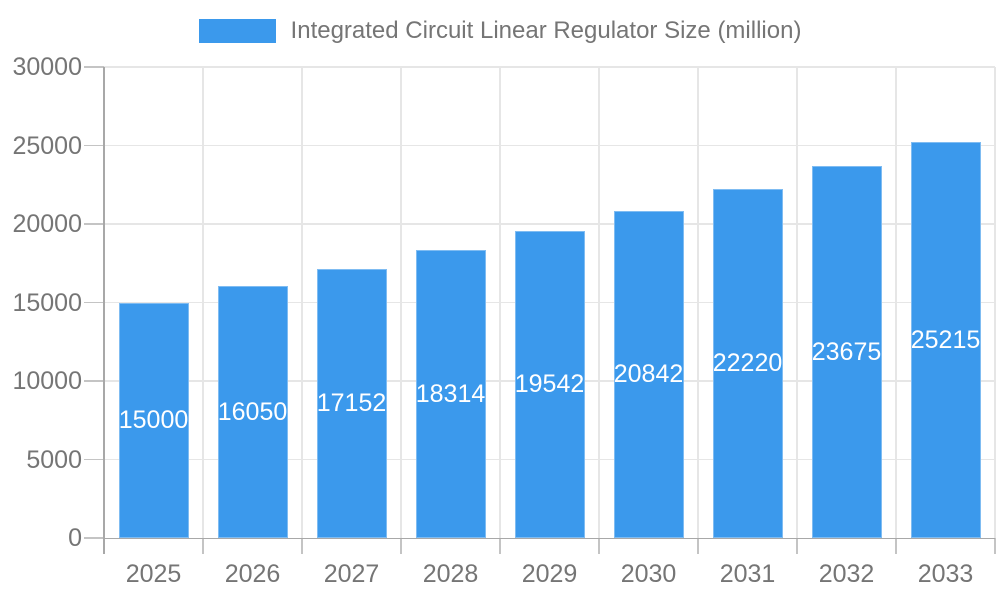 The width and height of the screenshot is (1000, 600). Describe the element at coordinates (47, 67) in the screenshot. I see `y-axis-label: 30000` at that location.